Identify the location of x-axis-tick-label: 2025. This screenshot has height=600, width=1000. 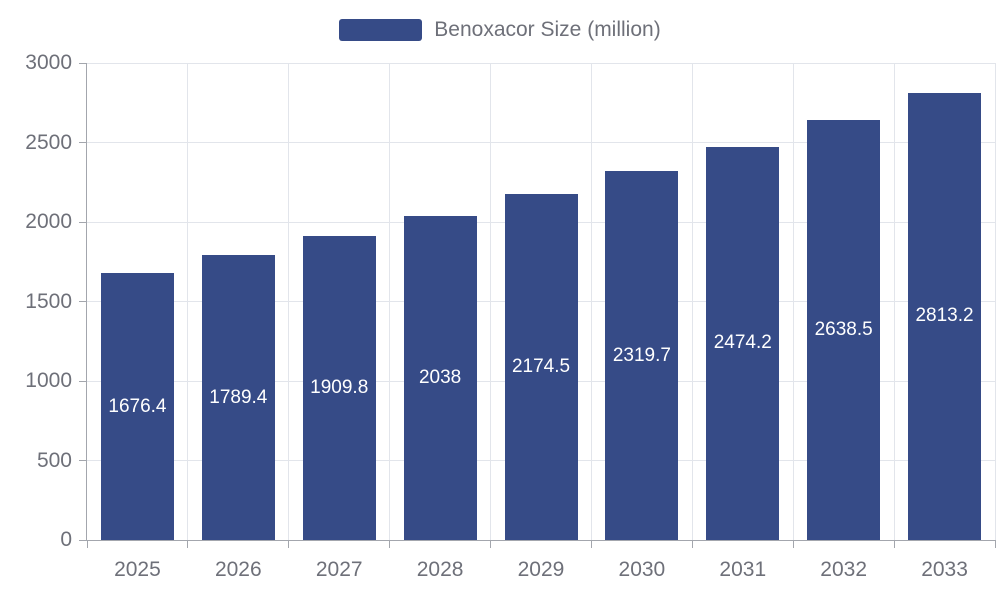
(137, 569).